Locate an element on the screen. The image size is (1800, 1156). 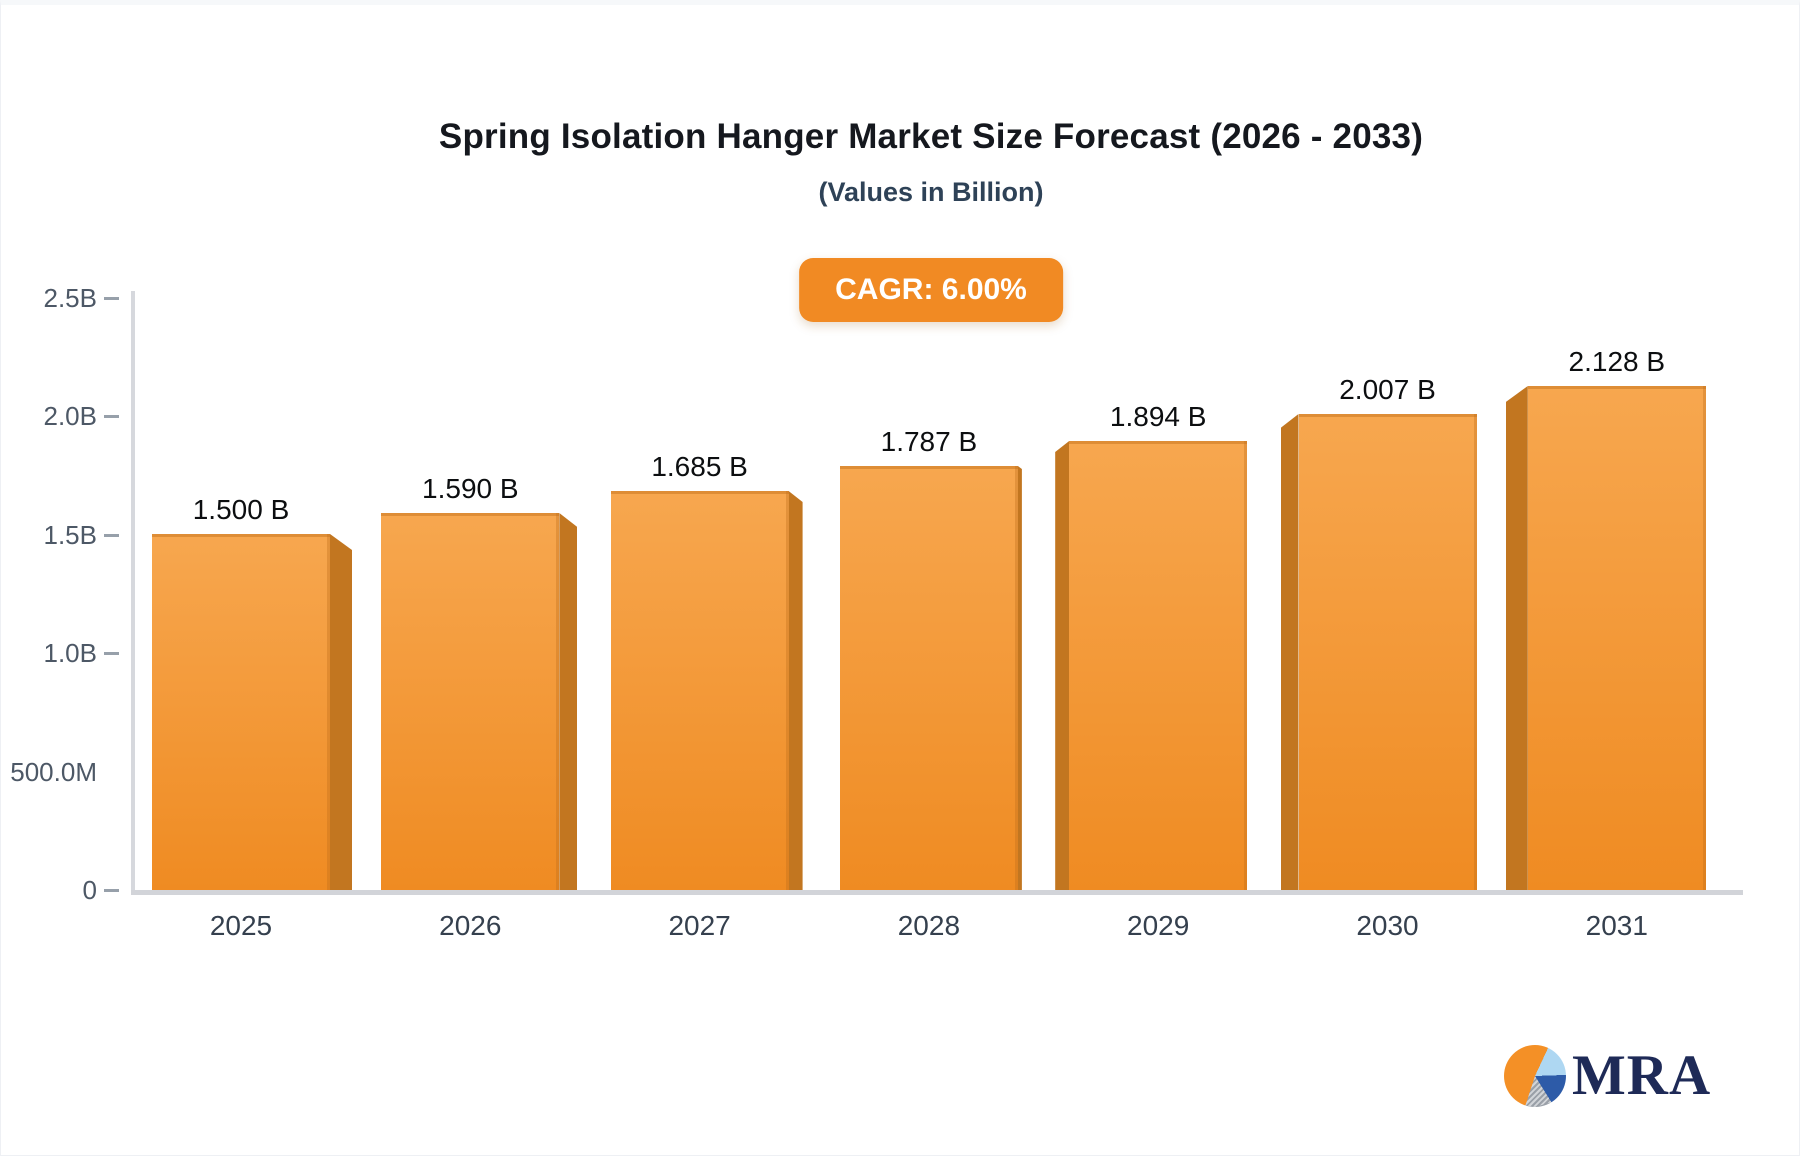
bar-3d-side-2031 is located at coordinates (1516, 638).